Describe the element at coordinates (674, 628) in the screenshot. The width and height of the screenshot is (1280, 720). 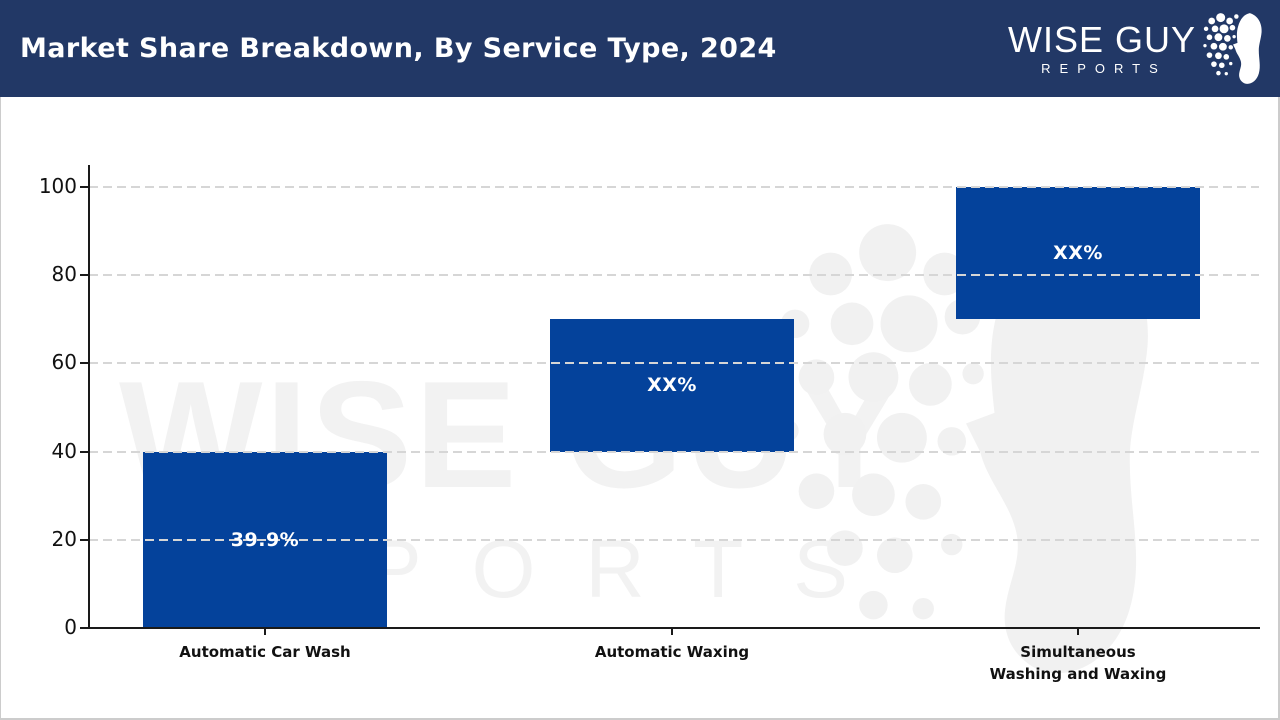
I see `x-axis-line` at that location.